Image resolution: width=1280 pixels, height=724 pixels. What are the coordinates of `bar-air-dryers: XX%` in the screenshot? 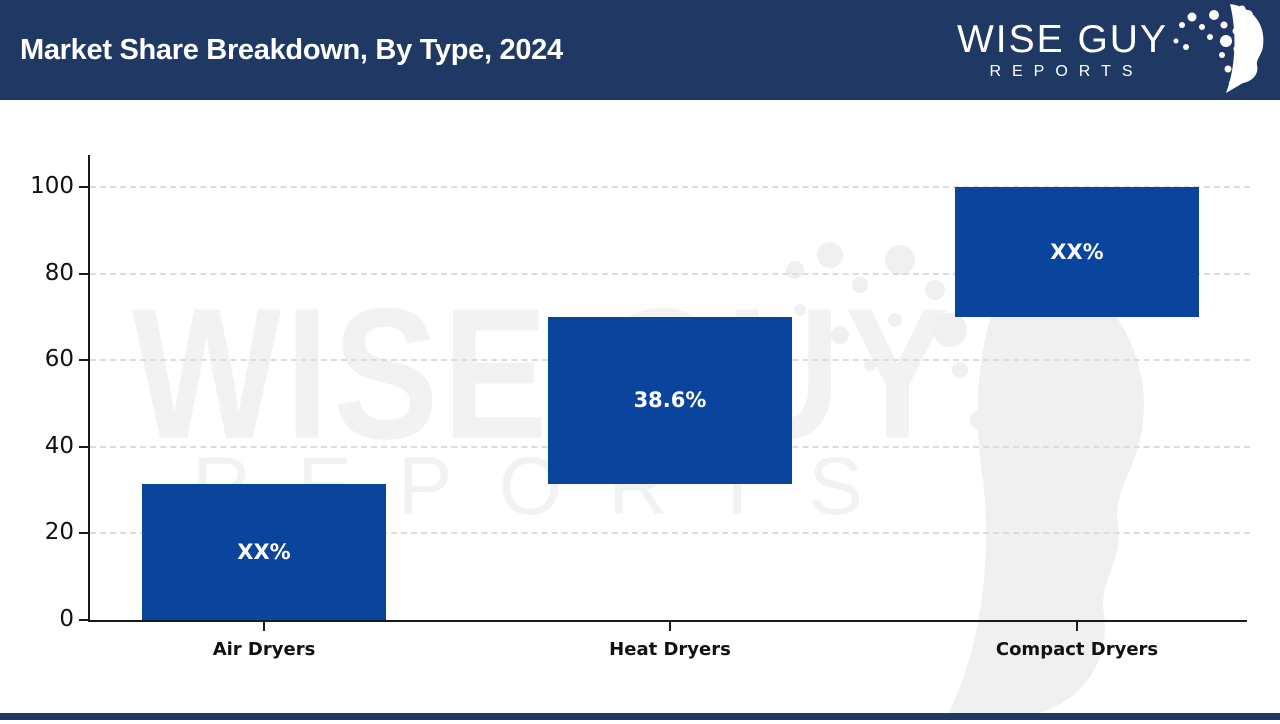 It's located at (264, 552).